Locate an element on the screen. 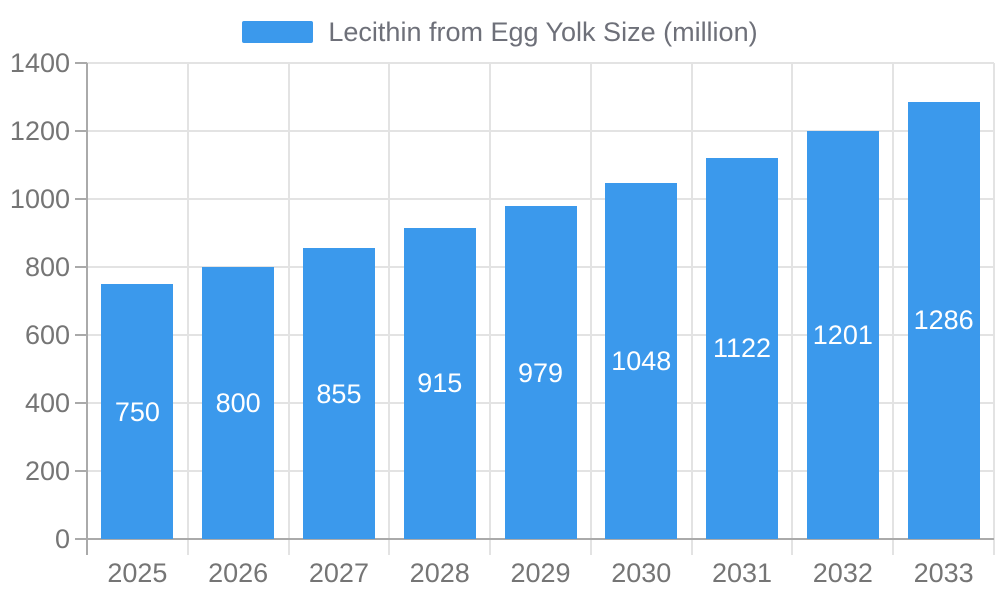  x-axis-label: 2025 is located at coordinates (137, 573).